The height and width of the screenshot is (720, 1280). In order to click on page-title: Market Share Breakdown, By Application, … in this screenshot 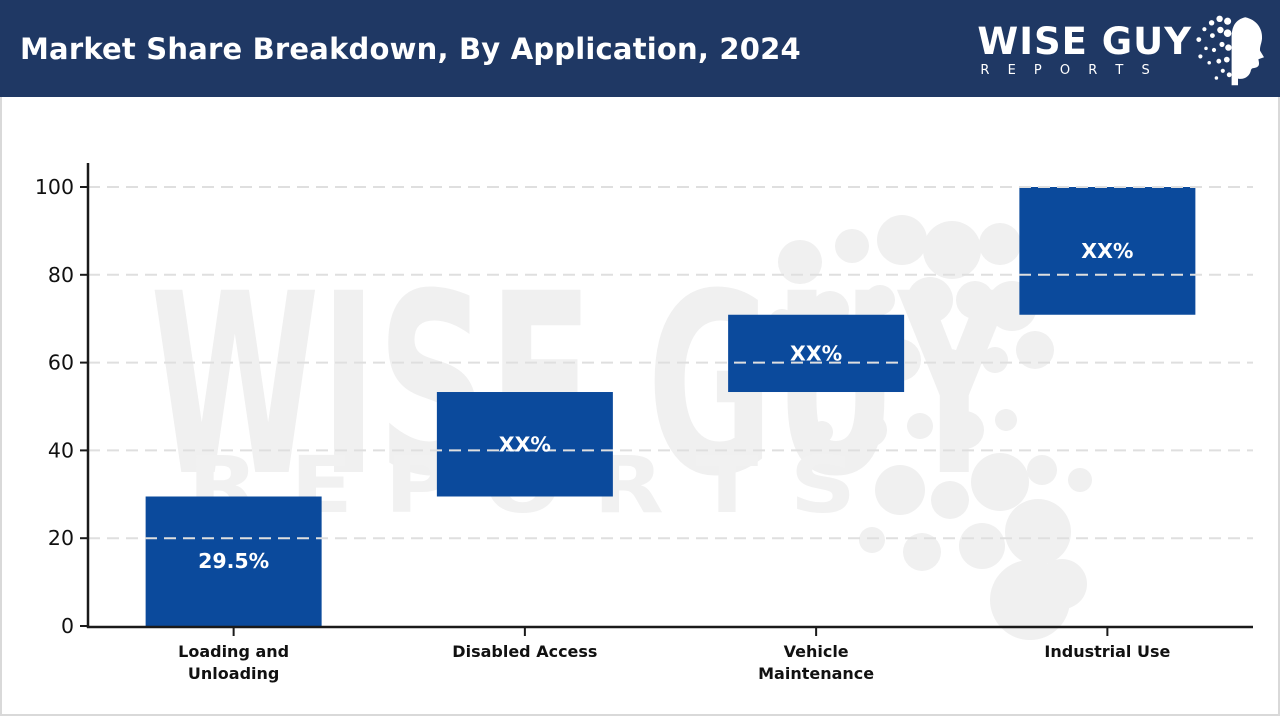, I will do `click(410, 48)`.